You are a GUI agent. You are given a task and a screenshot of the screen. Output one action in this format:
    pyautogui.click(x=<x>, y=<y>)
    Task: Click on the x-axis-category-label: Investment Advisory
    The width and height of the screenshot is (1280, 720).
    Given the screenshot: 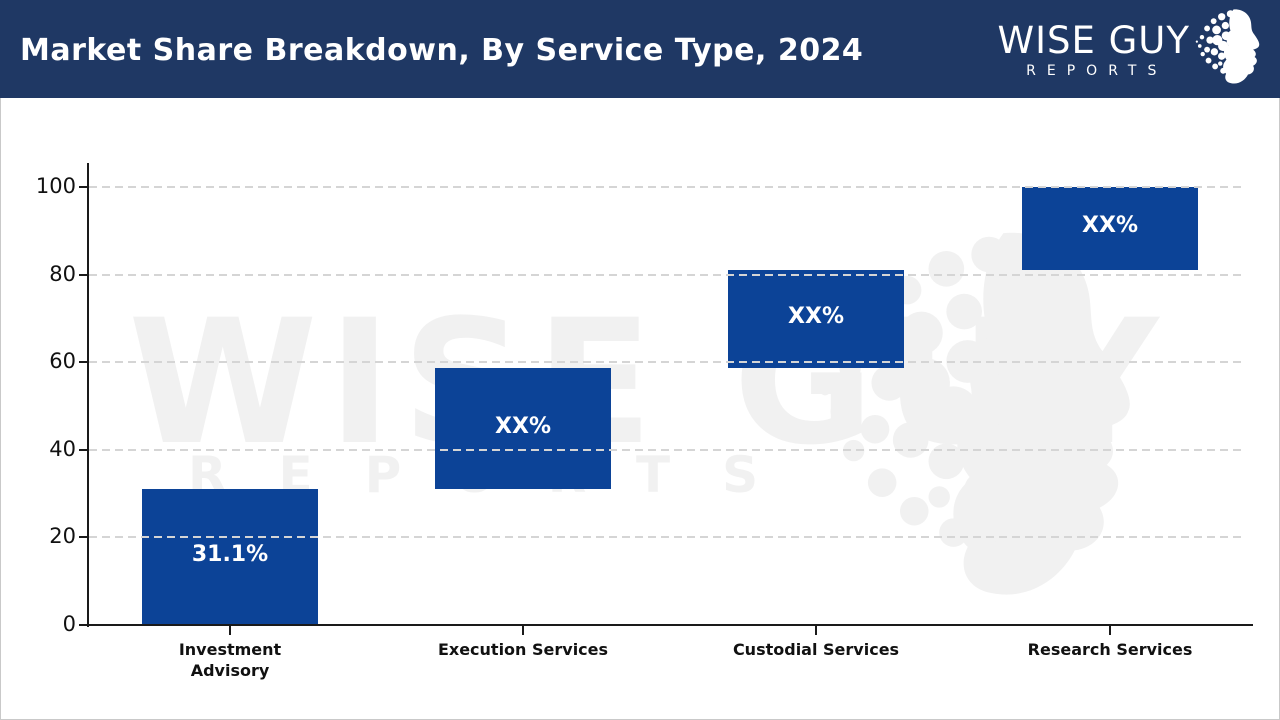 What is the action you would take?
    pyautogui.click(x=230, y=660)
    